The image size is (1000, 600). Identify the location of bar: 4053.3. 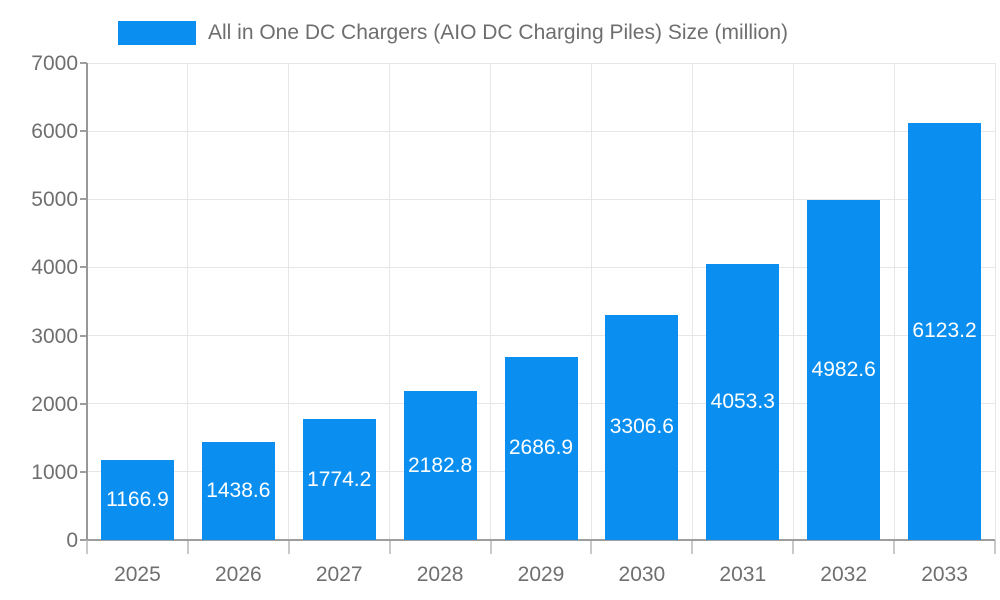
(743, 401).